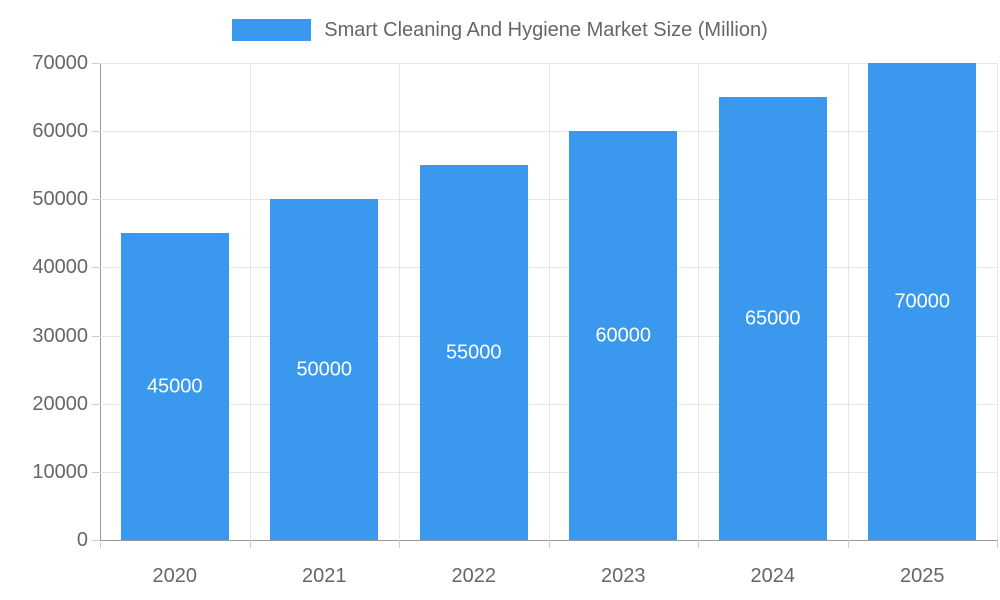  Describe the element at coordinates (100, 305) in the screenshot. I see `y-axis-line` at that location.